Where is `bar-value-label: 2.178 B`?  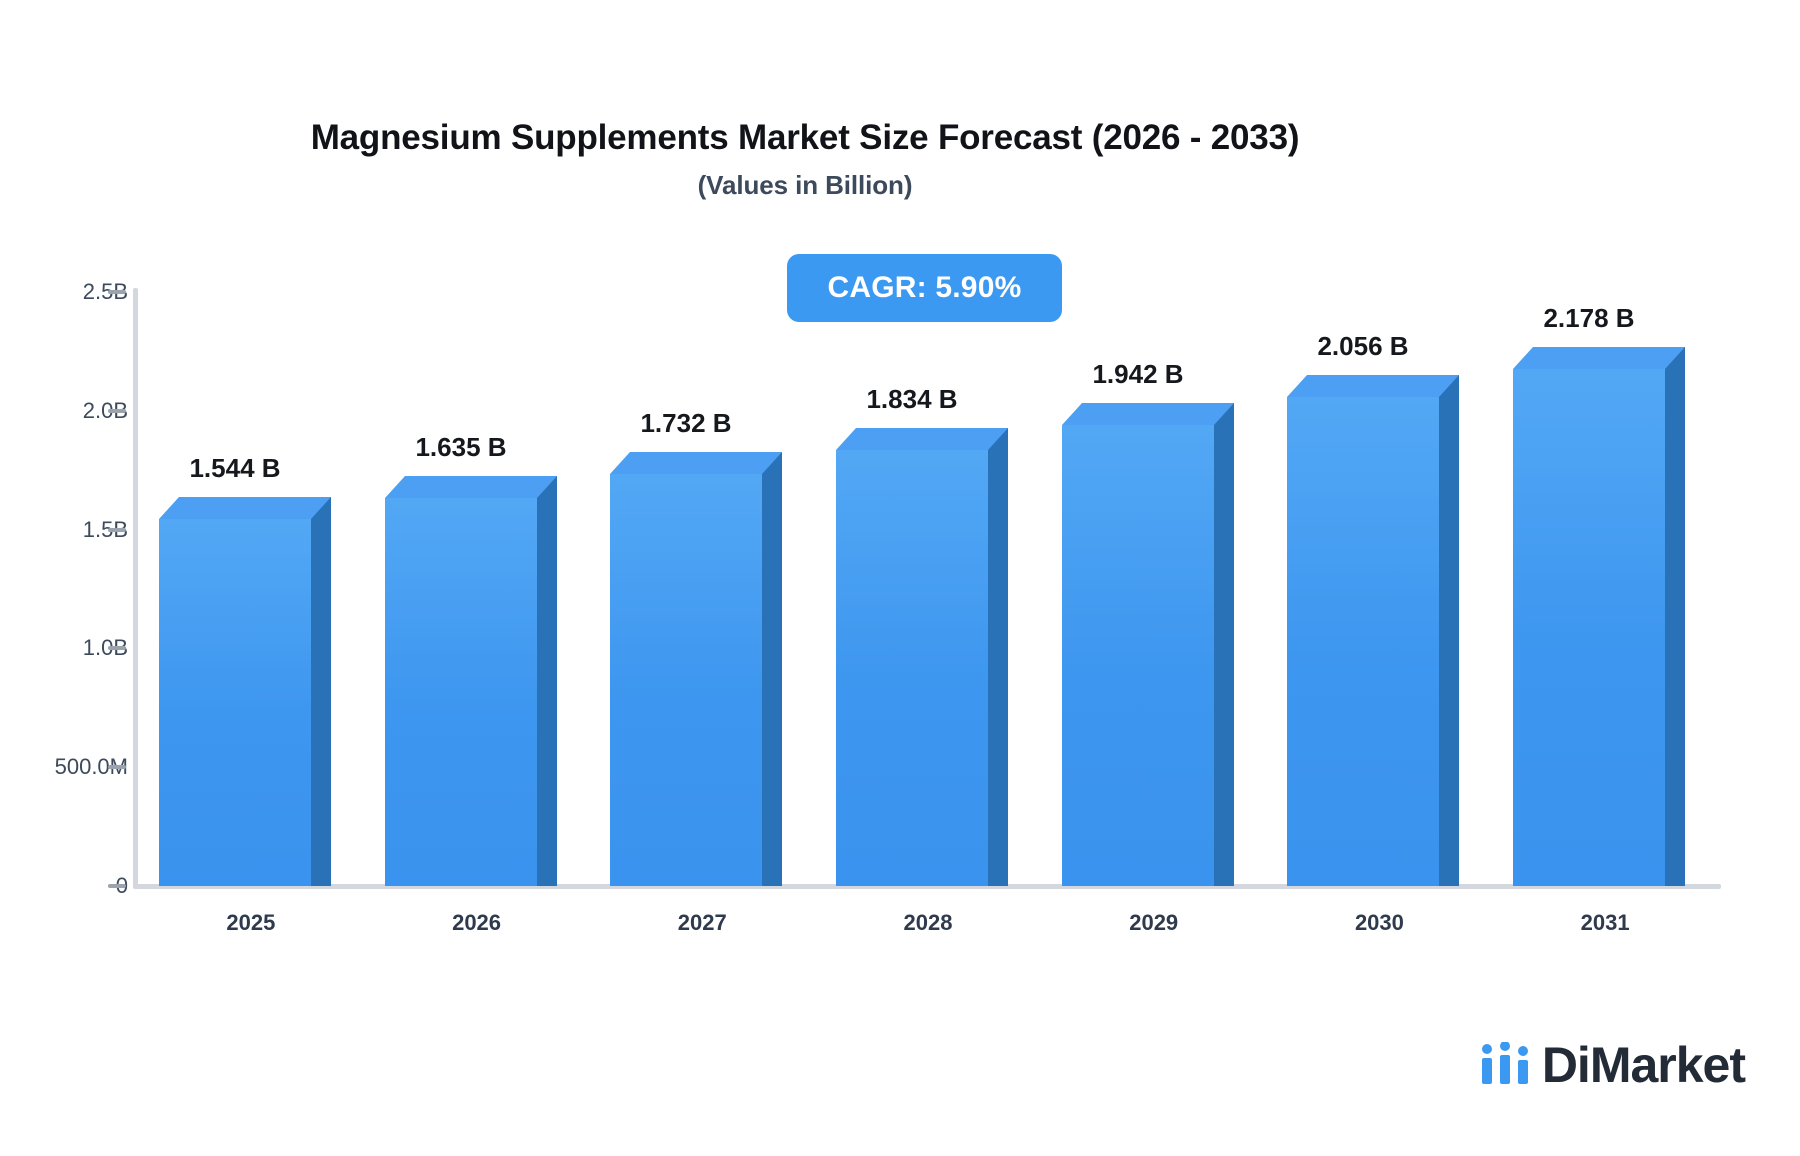 bar-value-label: 2.178 B is located at coordinates (1589, 317).